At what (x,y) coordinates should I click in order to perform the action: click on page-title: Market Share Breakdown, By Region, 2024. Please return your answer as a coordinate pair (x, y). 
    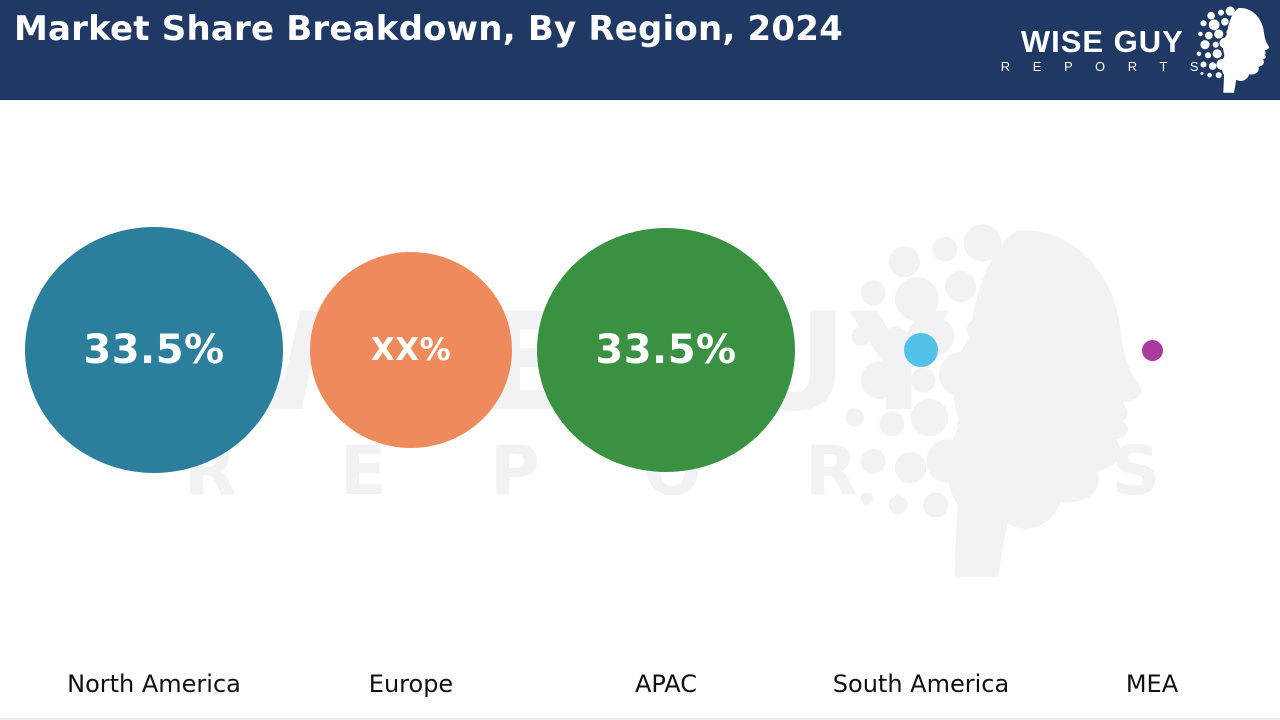
    Looking at the image, I should click on (428, 29).